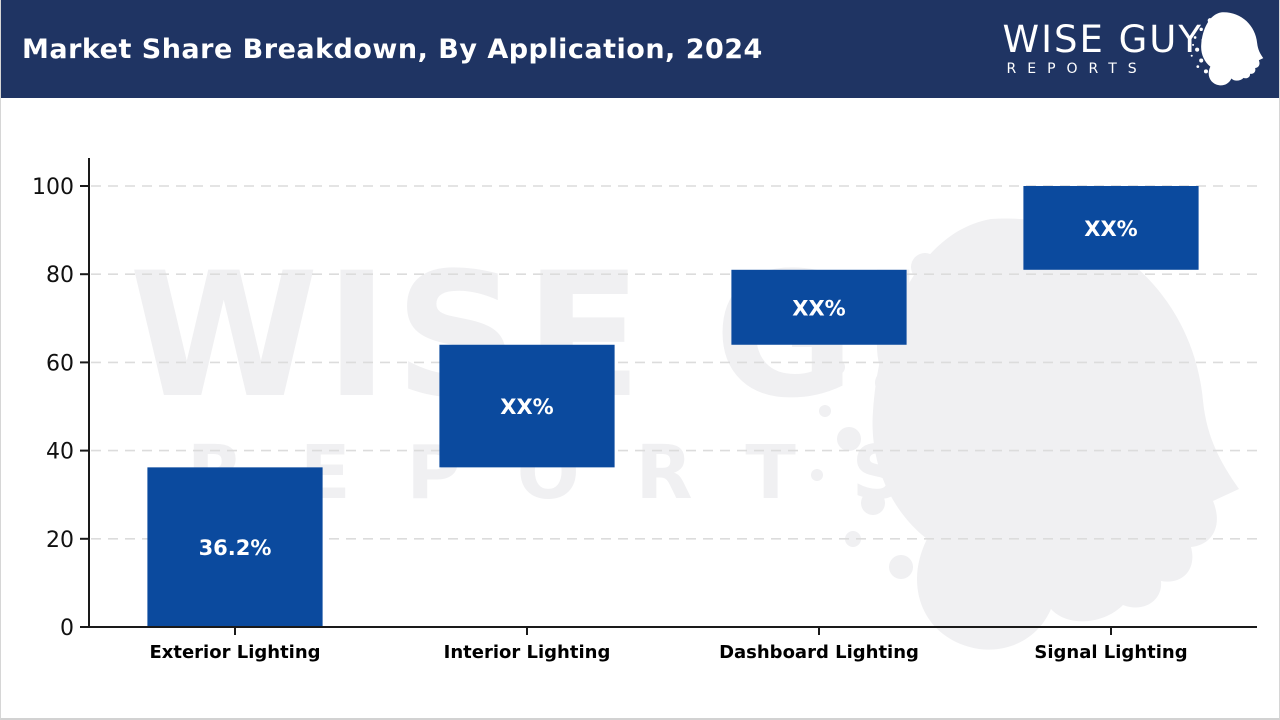 The image size is (1280, 720). What do you see at coordinates (53, 187) in the screenshot?
I see `y-tick-label: 100` at bounding box center [53, 187].